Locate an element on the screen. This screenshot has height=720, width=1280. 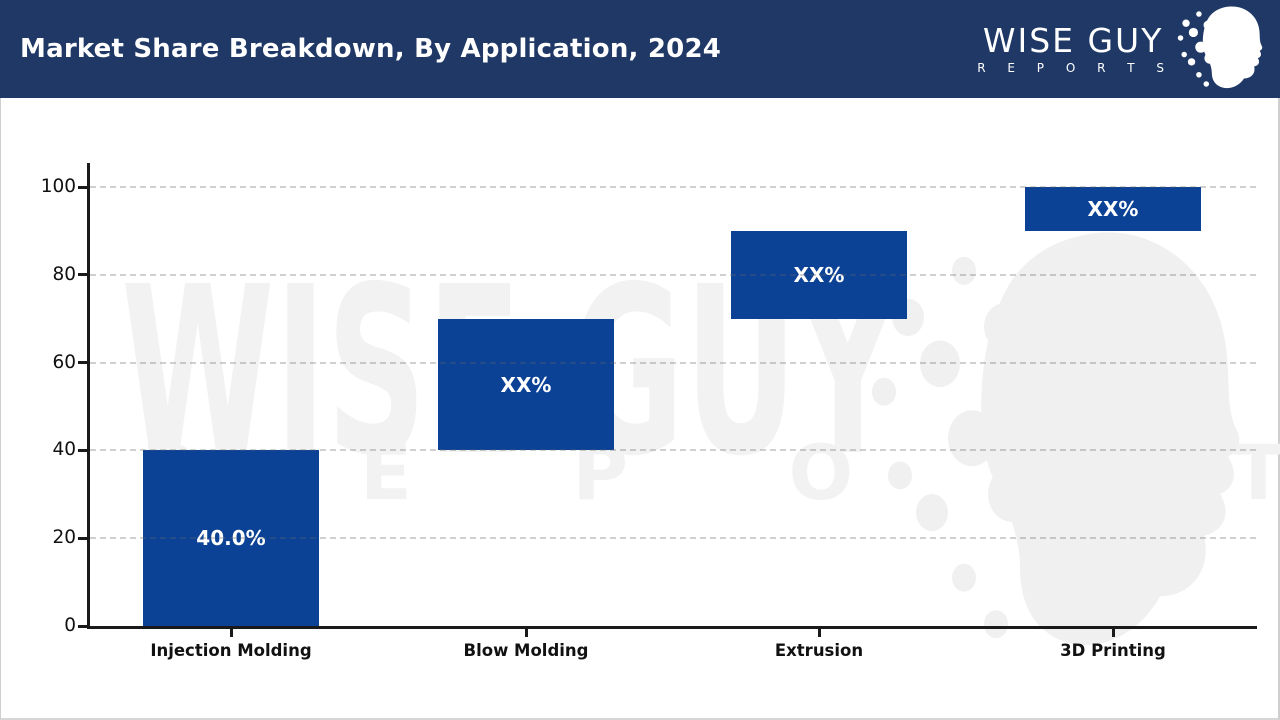
brand-logo: WISE GUY R E P O R T S is located at coordinates (1120, 49).